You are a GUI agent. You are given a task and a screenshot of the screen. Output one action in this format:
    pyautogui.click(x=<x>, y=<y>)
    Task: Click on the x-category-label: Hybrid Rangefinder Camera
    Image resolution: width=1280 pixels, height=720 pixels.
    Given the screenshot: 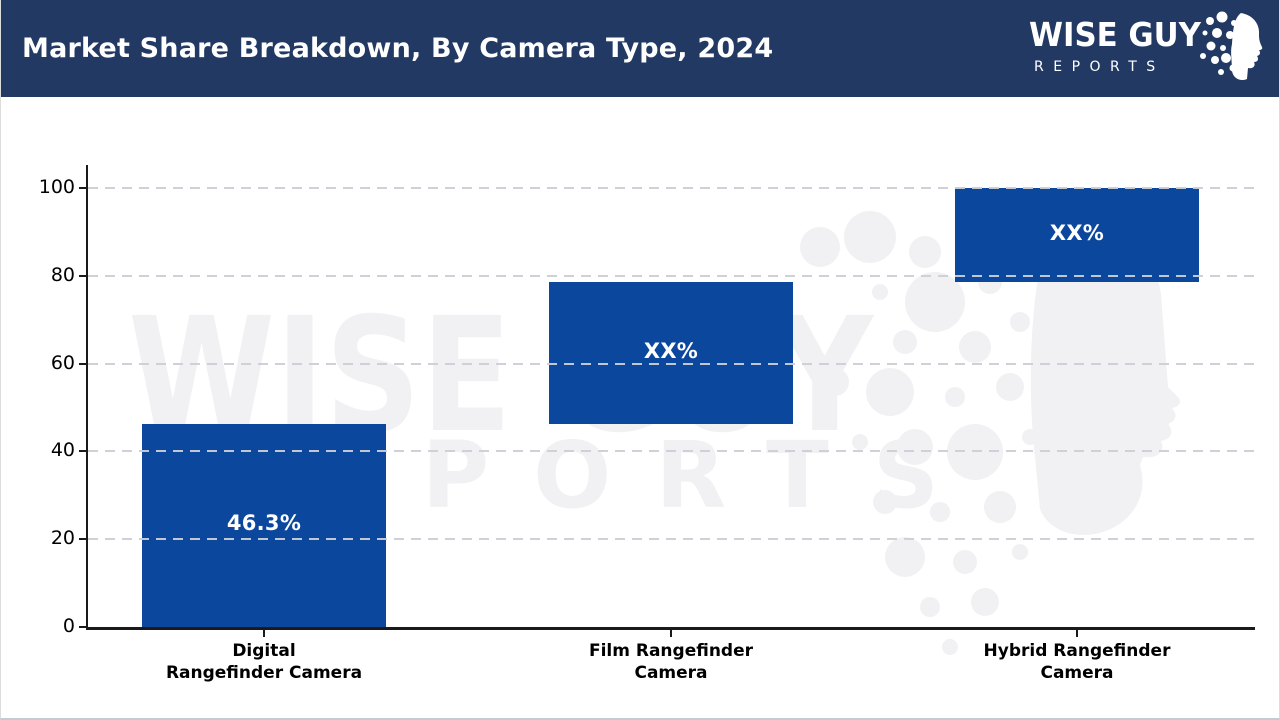 What is the action you would take?
    pyautogui.click(x=1077, y=662)
    